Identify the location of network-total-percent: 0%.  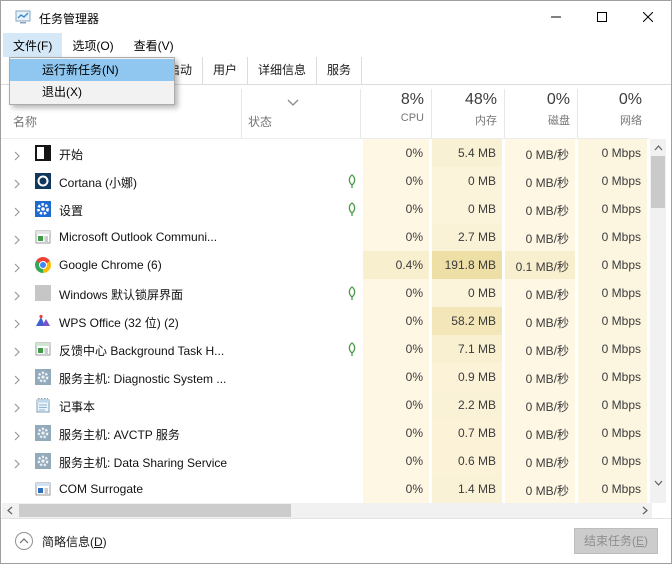
(630, 99).